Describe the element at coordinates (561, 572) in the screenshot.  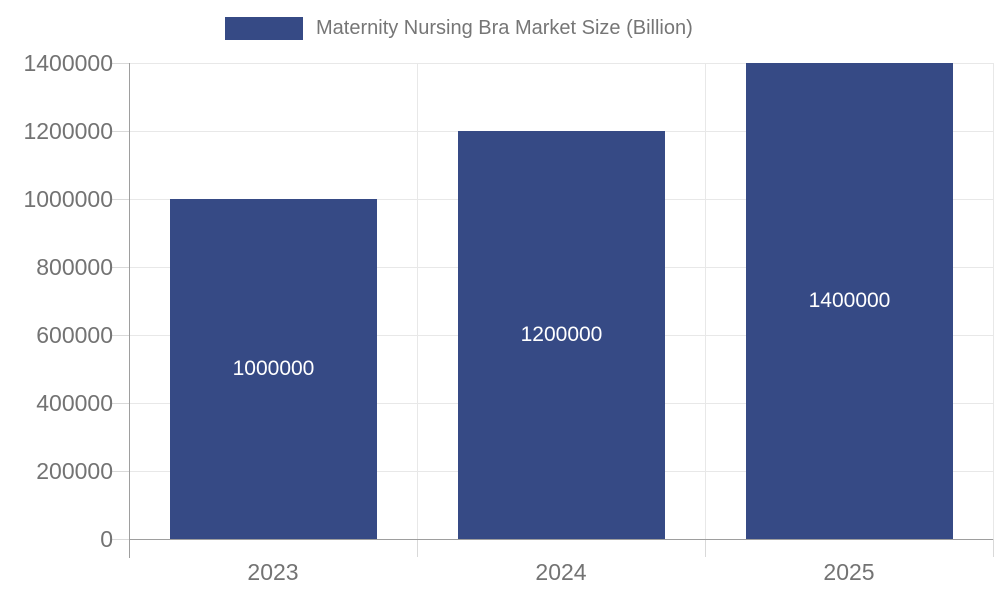
I see `x-axis-label: 2024` at that location.